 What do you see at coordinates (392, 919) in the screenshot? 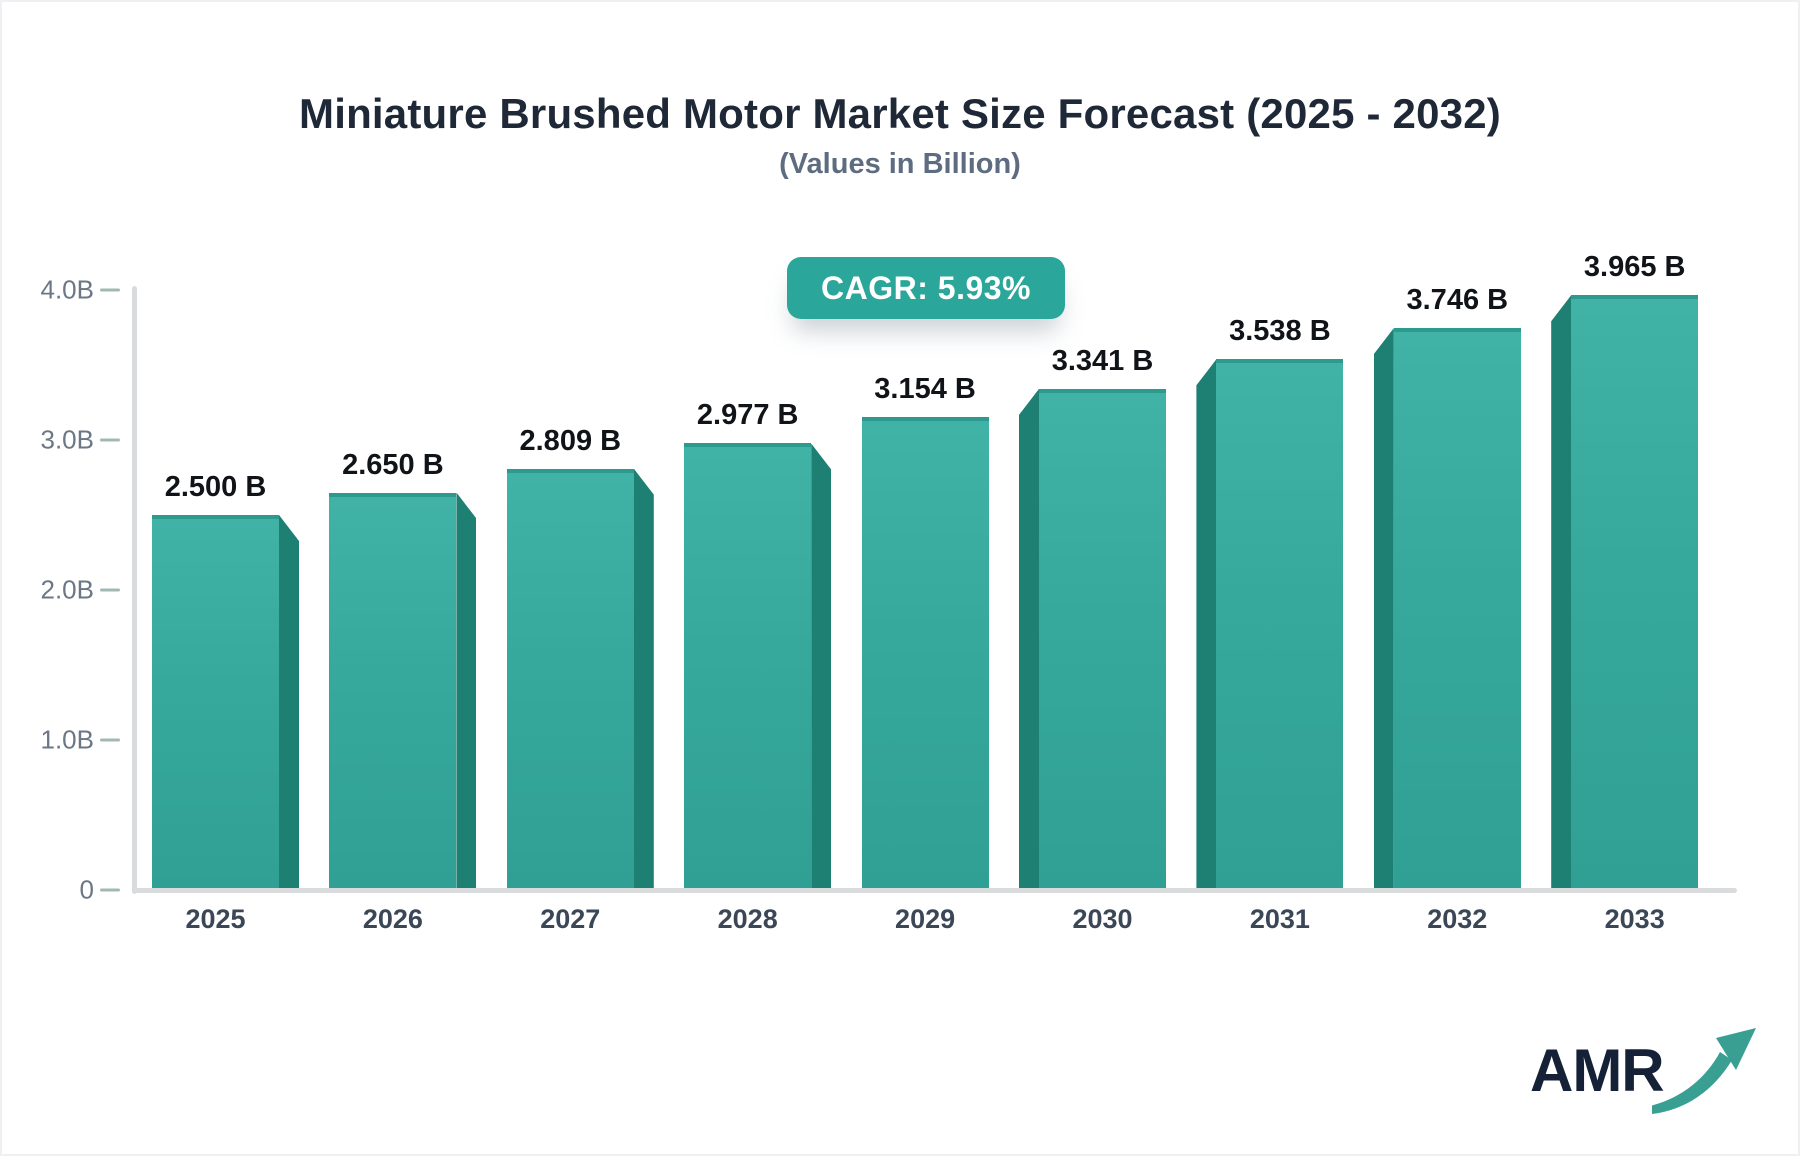
I see `x-axis-label: 2026` at bounding box center [392, 919].